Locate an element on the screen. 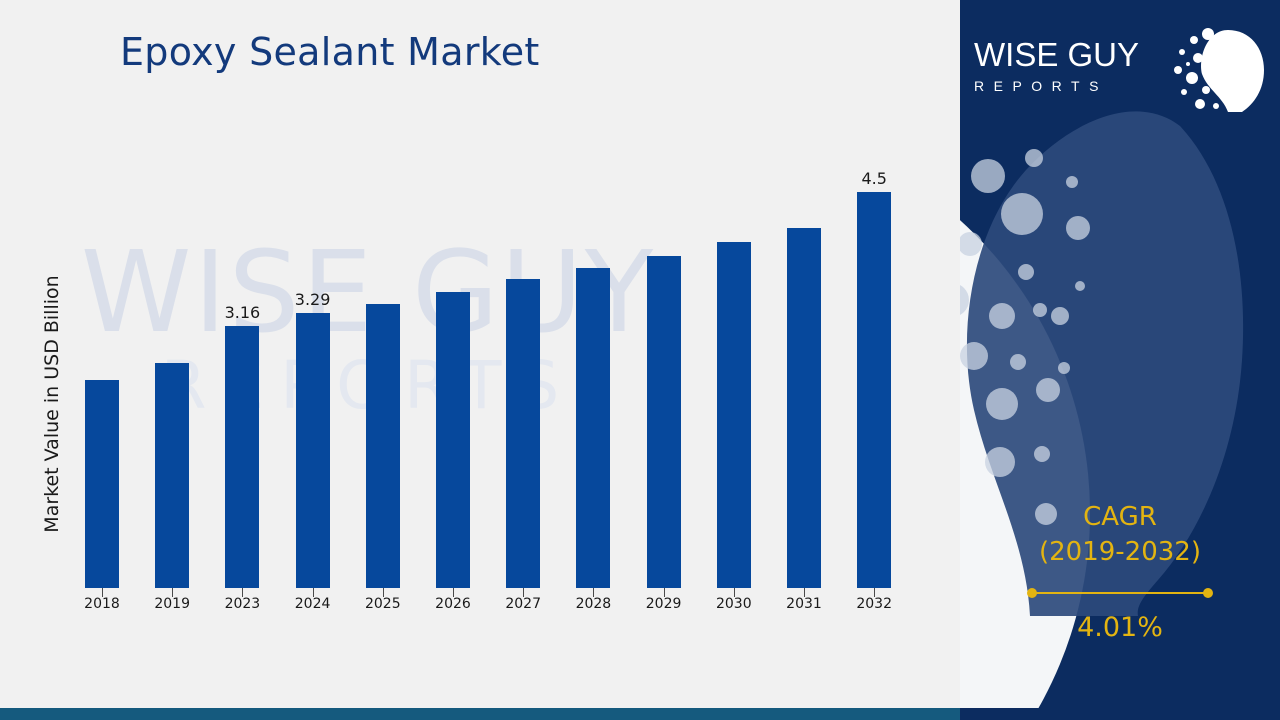 The image size is (1280, 720). divider-line is located at coordinates (1120, 593).